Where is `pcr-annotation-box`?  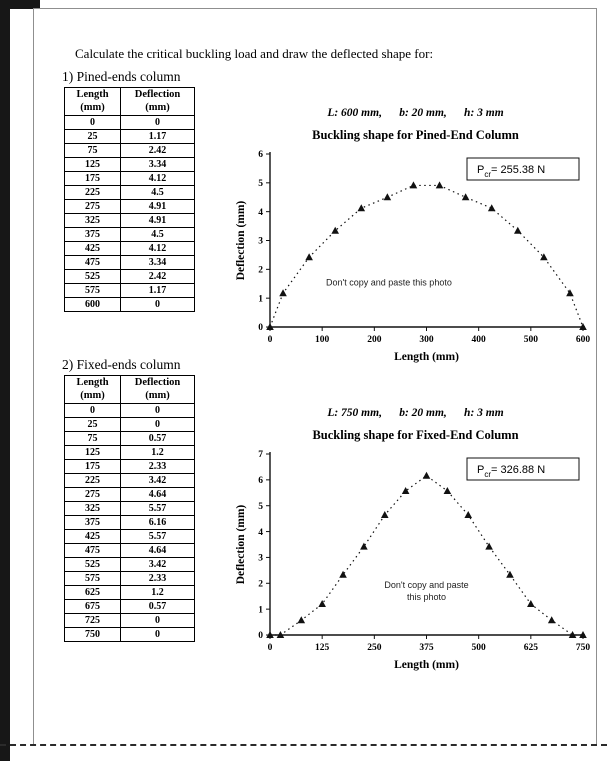 pcr-annotation-box is located at coordinates (523, 469).